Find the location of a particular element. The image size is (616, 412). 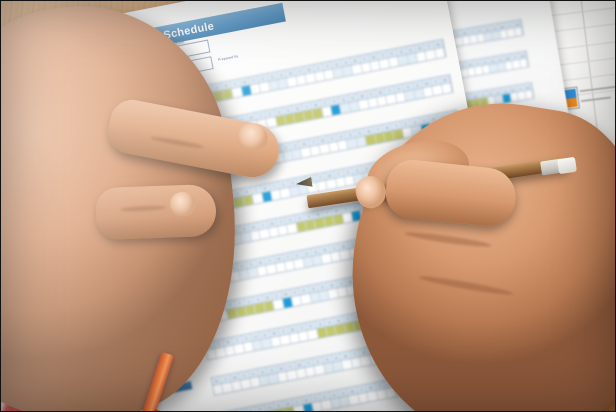

legend-label-actual is located at coordinates (595, 99).